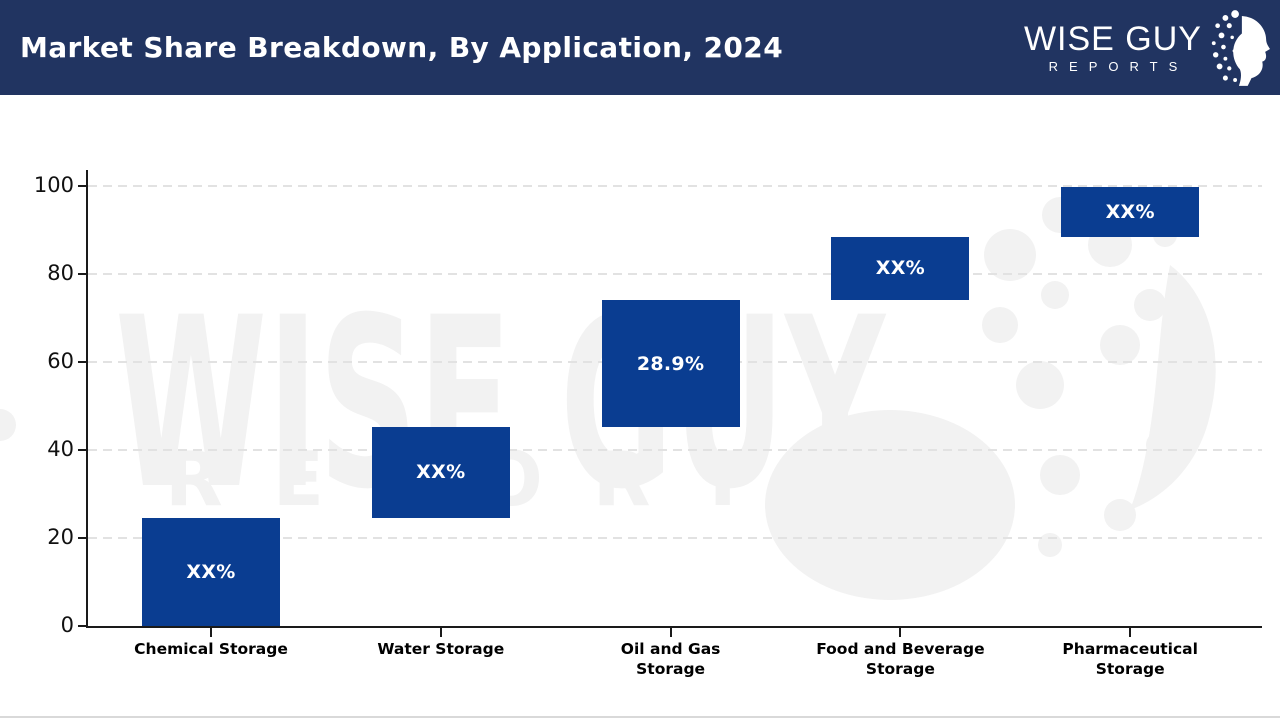 The image size is (1280, 720). I want to click on logo-wordmark-main: WISE GUY, so click(1112, 38).